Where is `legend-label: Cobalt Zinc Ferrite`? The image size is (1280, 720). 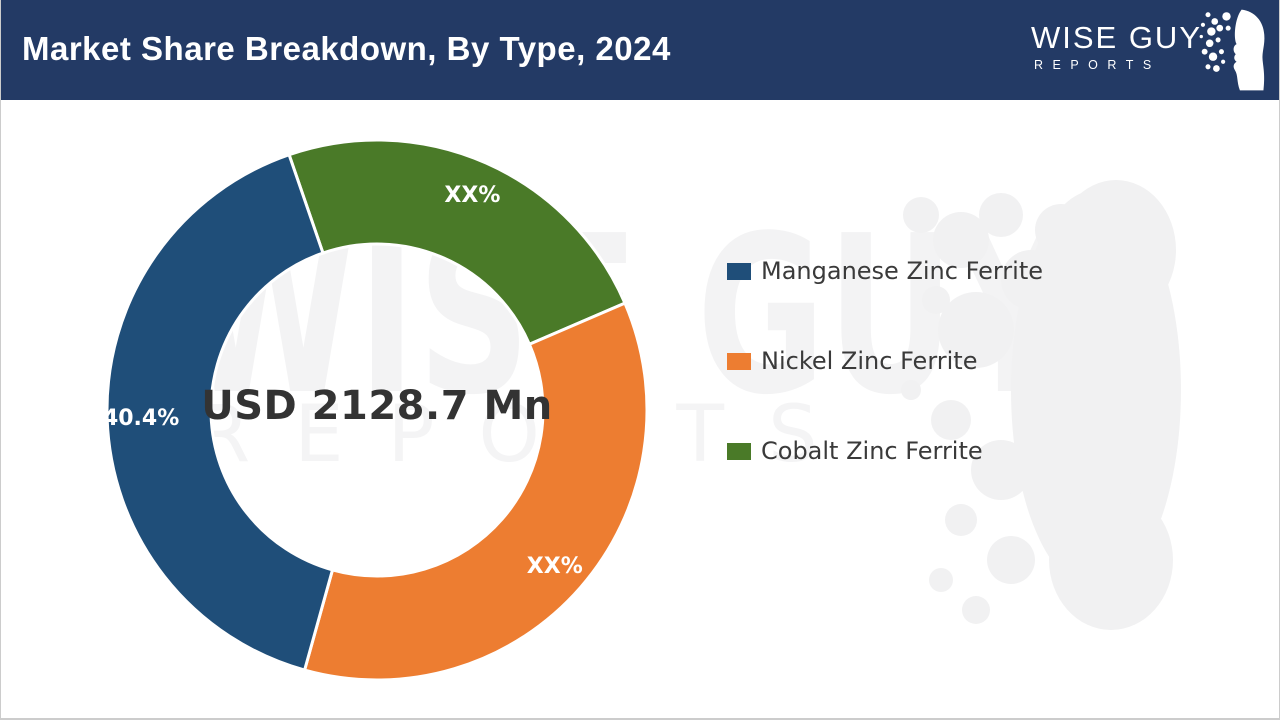 legend-label: Cobalt Zinc Ferrite is located at coordinates (872, 451).